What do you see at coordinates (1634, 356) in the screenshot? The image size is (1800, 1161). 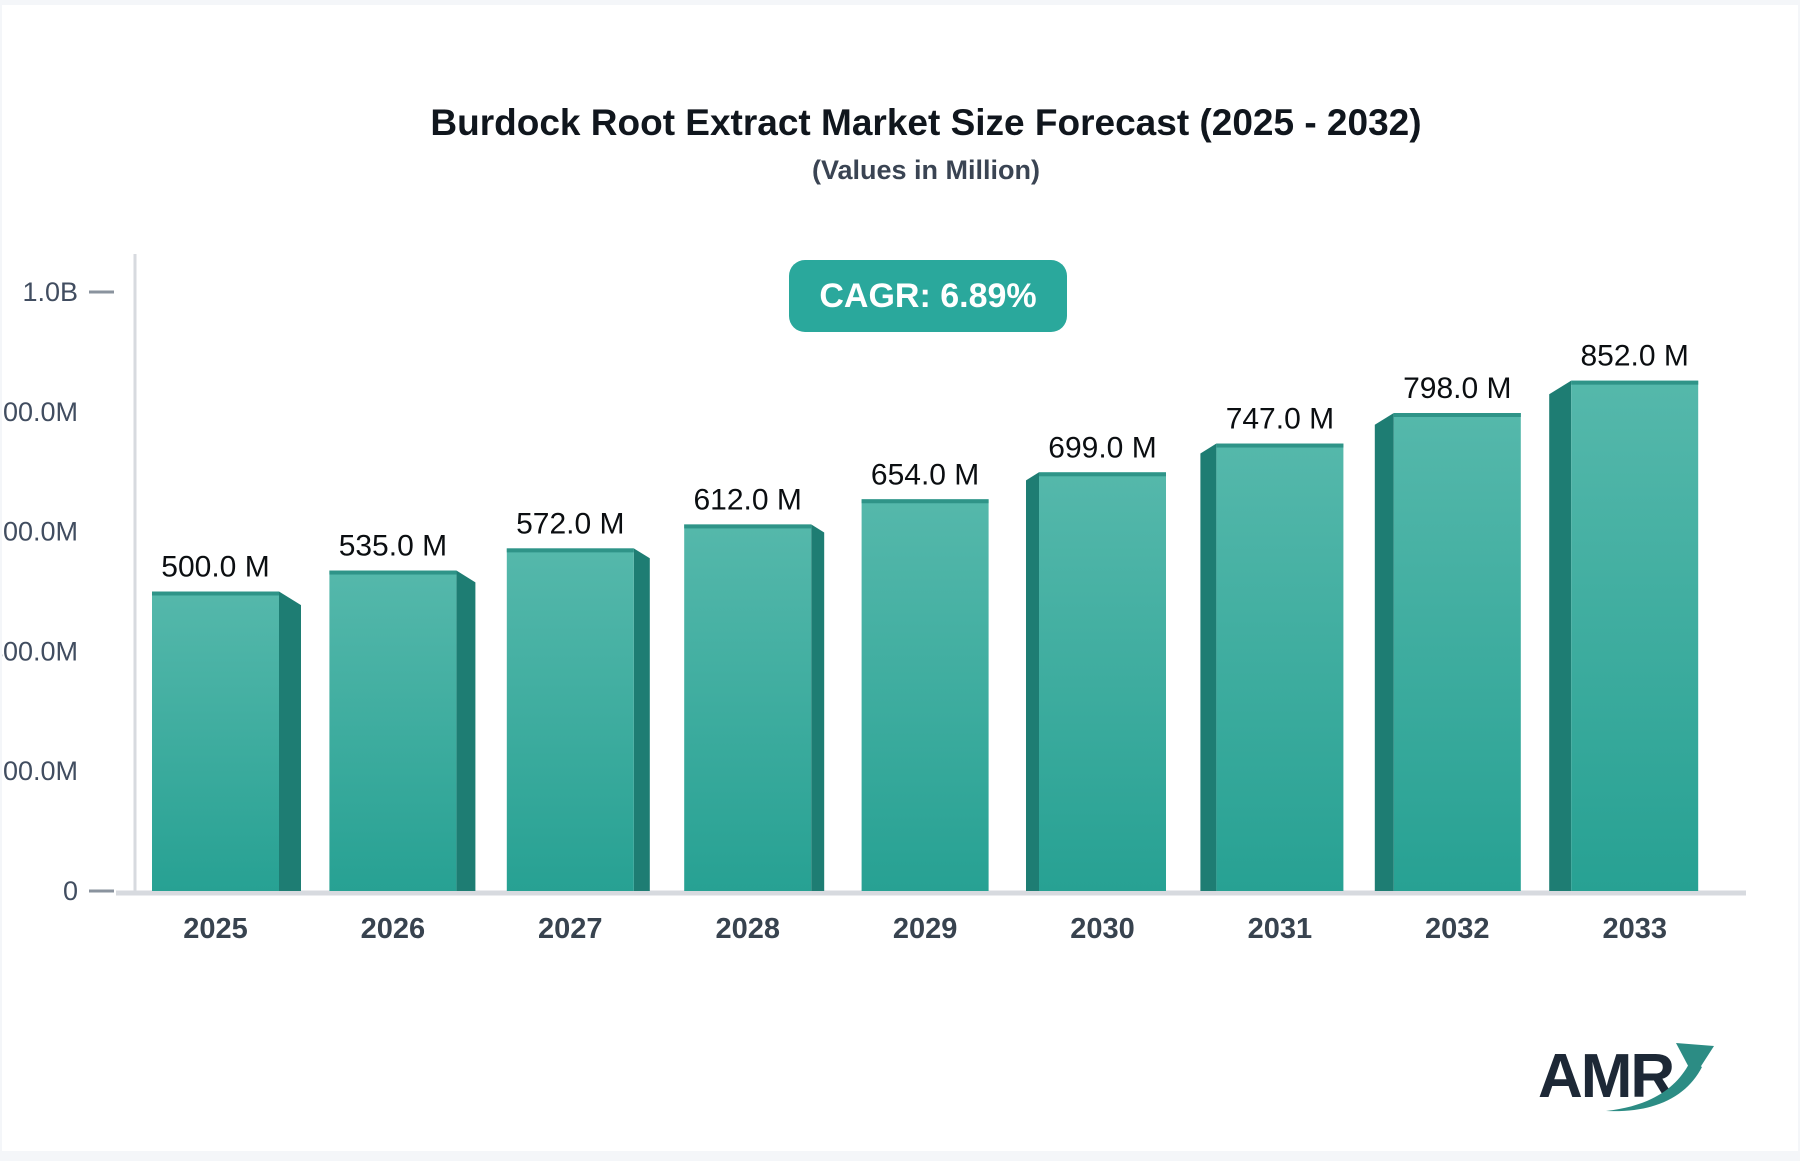 I see `bar-value-label: 852.0 M` at bounding box center [1634, 356].